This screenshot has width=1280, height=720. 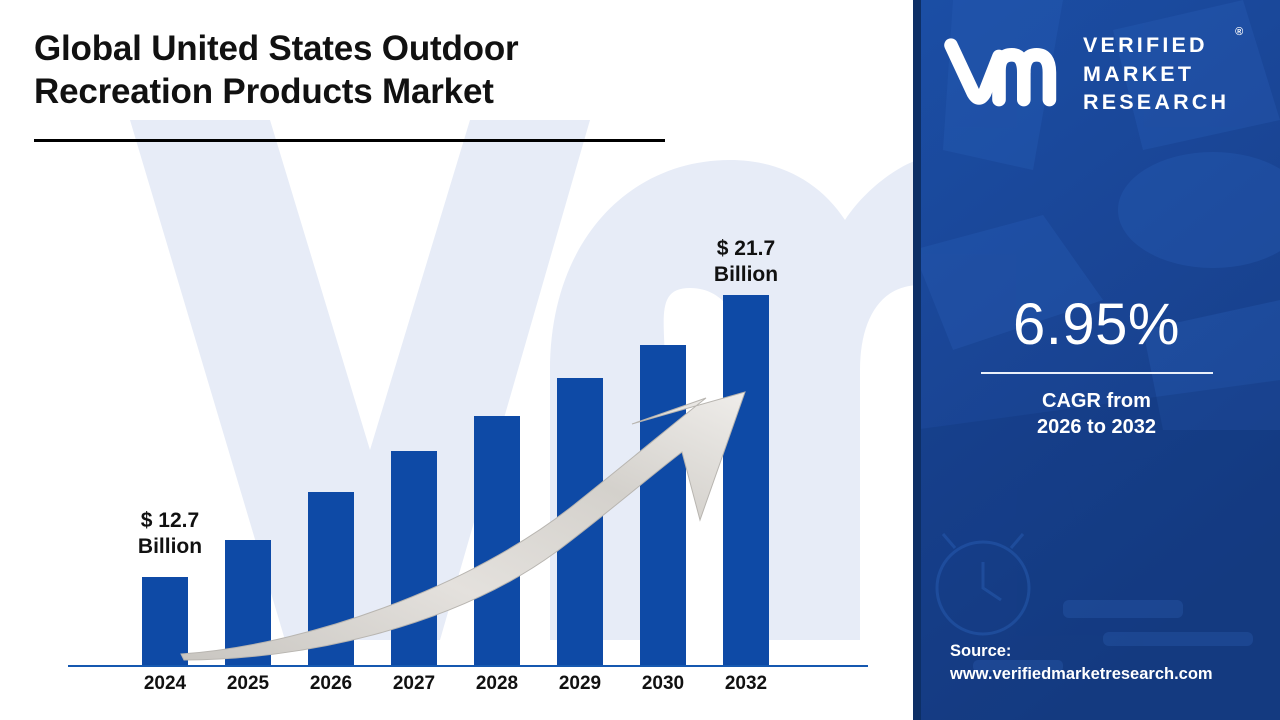 What do you see at coordinates (414, 558) in the screenshot?
I see `bar-2027` at bounding box center [414, 558].